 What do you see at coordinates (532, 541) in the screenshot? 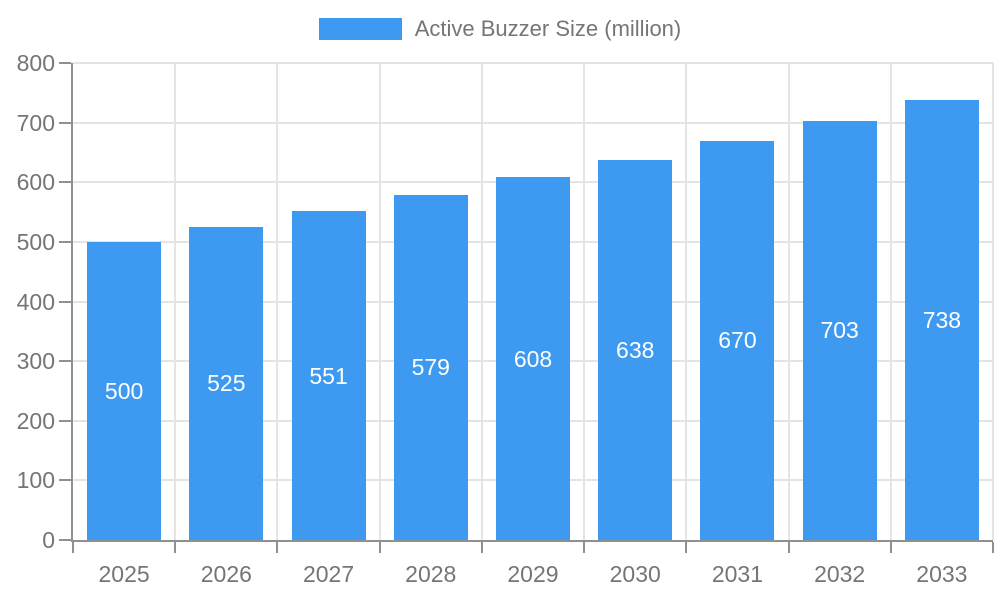
I see `x-axis-line` at bounding box center [532, 541].